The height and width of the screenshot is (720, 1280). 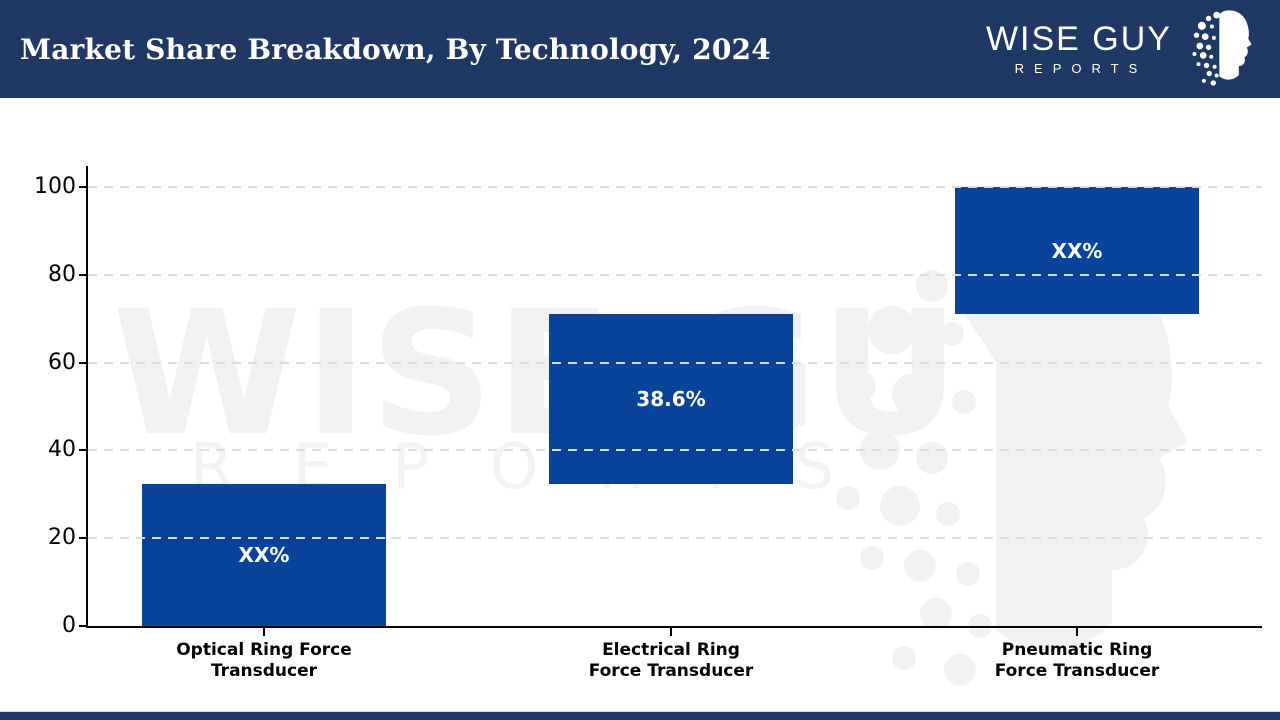 I want to click on x-category-label: Electrical Ring Force Transducer, so click(x=671, y=660).